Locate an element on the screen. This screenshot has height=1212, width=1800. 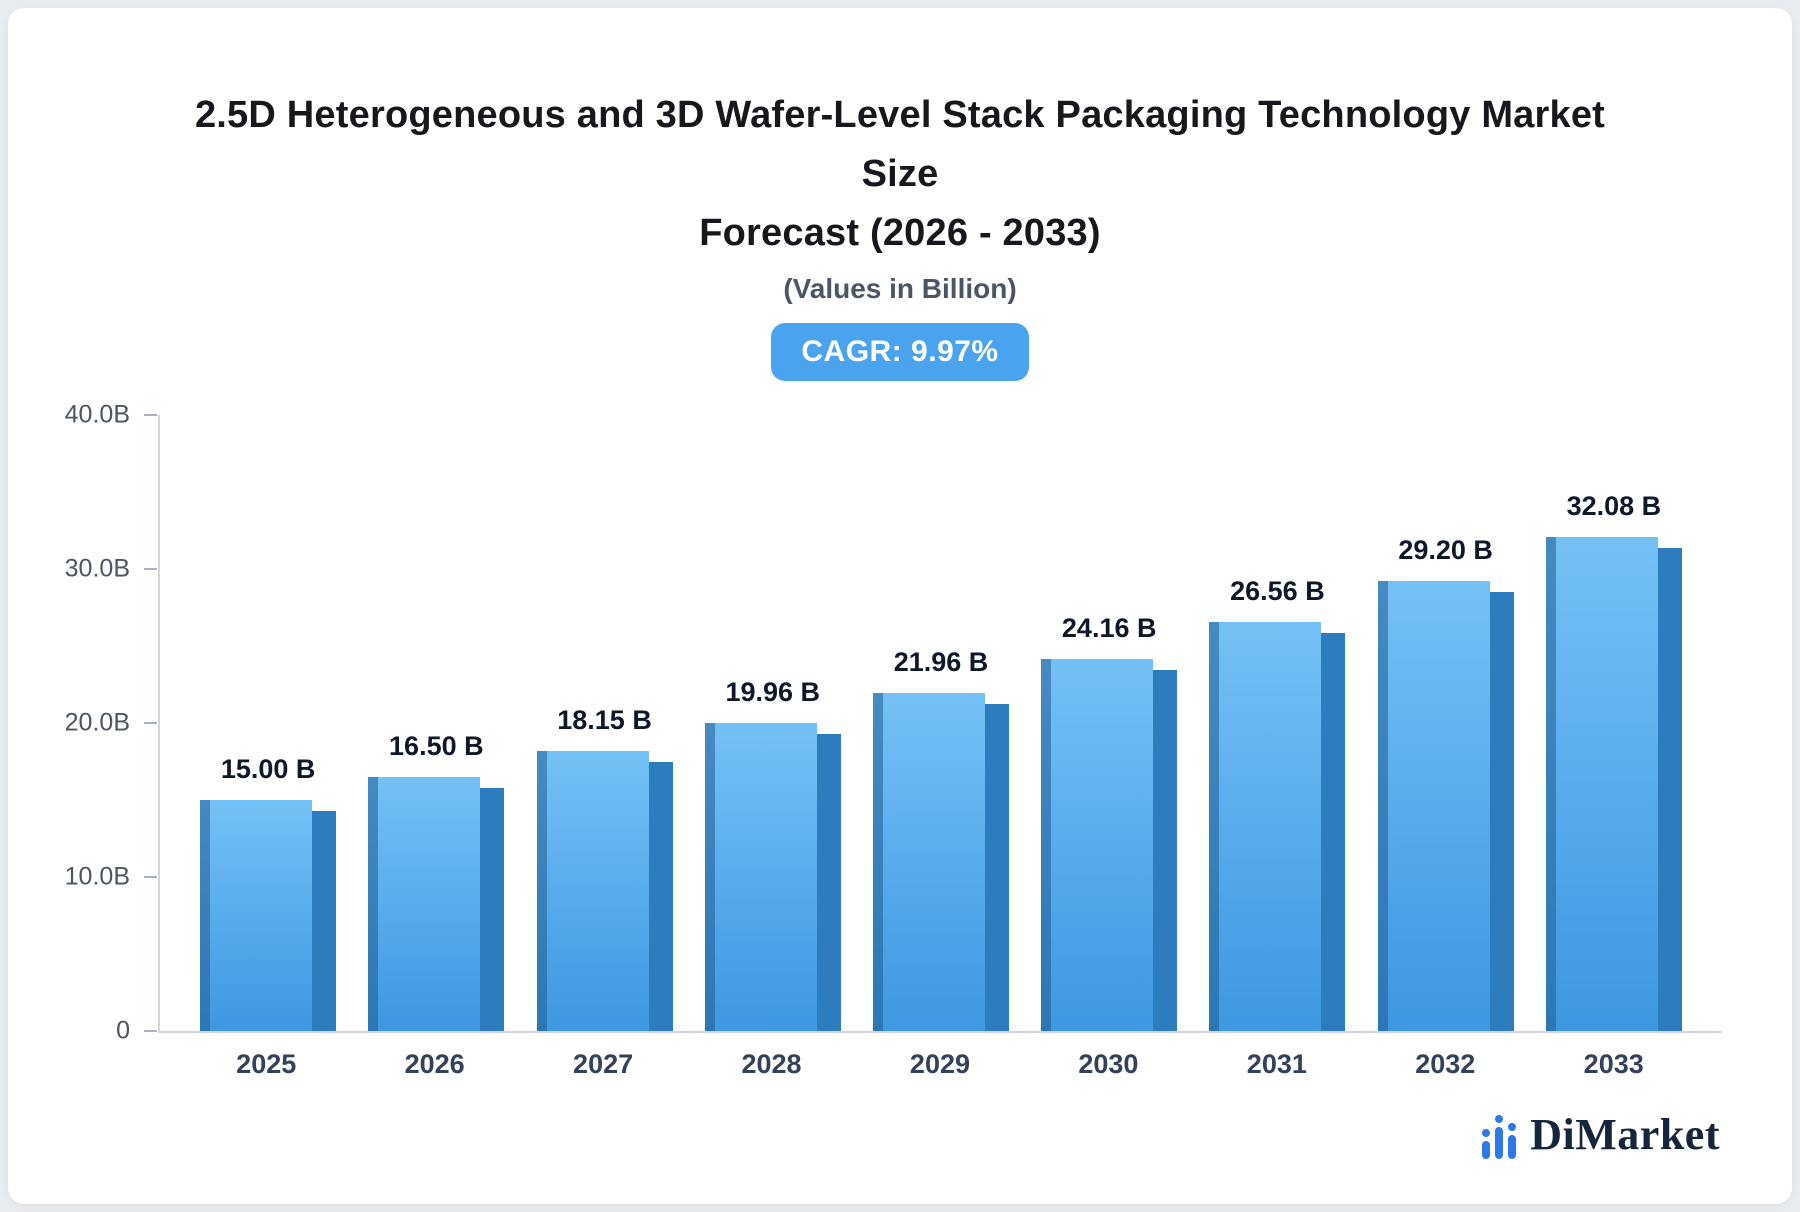
bar: 24.16 B is located at coordinates (1109, 822).